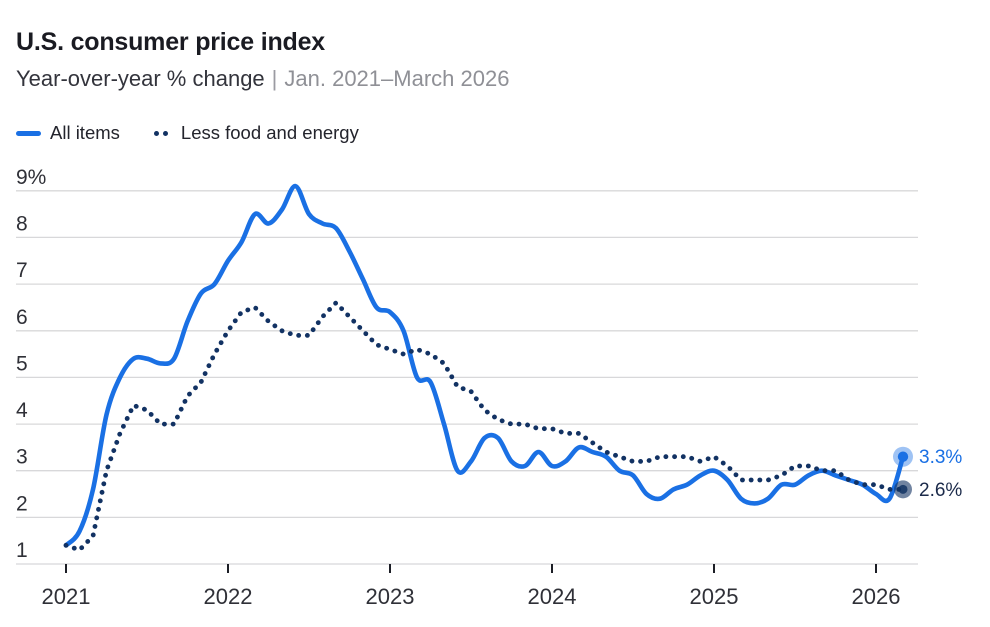  I want to click on legend-item-less-food-energy: Less food and energy, so click(256, 133).